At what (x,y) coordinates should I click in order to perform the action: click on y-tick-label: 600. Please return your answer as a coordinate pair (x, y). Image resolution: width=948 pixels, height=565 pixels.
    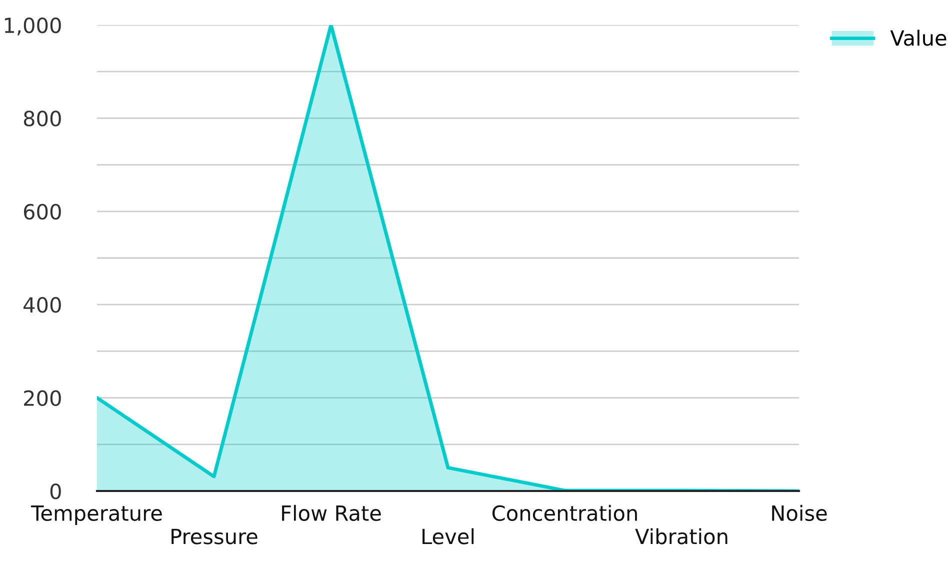
    Looking at the image, I should click on (42, 212).